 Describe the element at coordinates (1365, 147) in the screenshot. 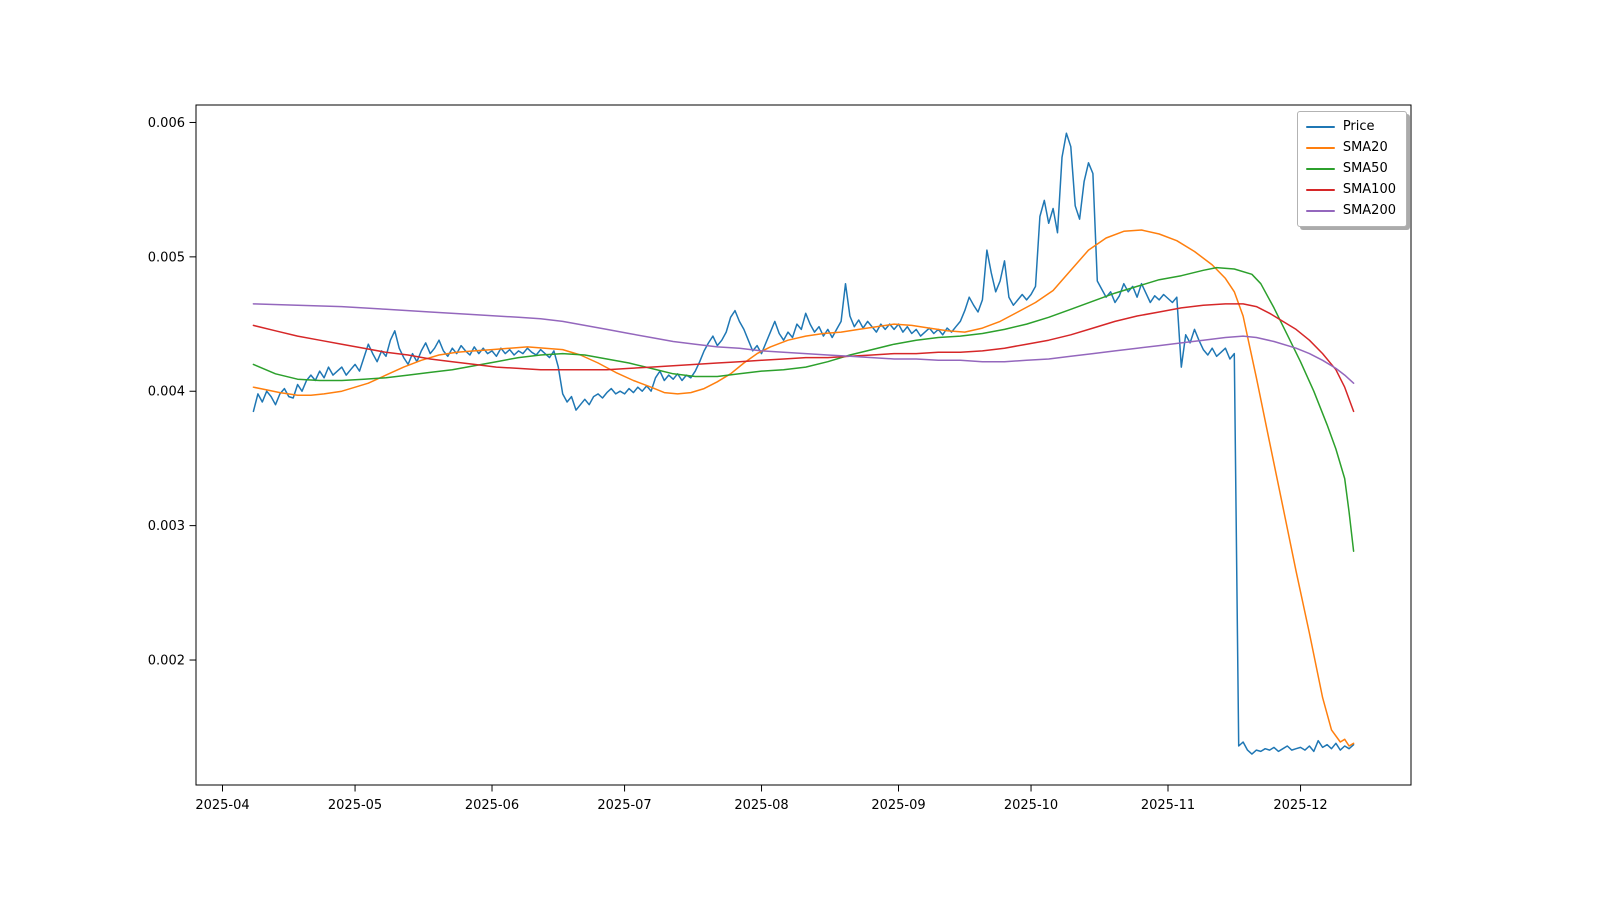

I see `legend-label: SMA20` at that location.